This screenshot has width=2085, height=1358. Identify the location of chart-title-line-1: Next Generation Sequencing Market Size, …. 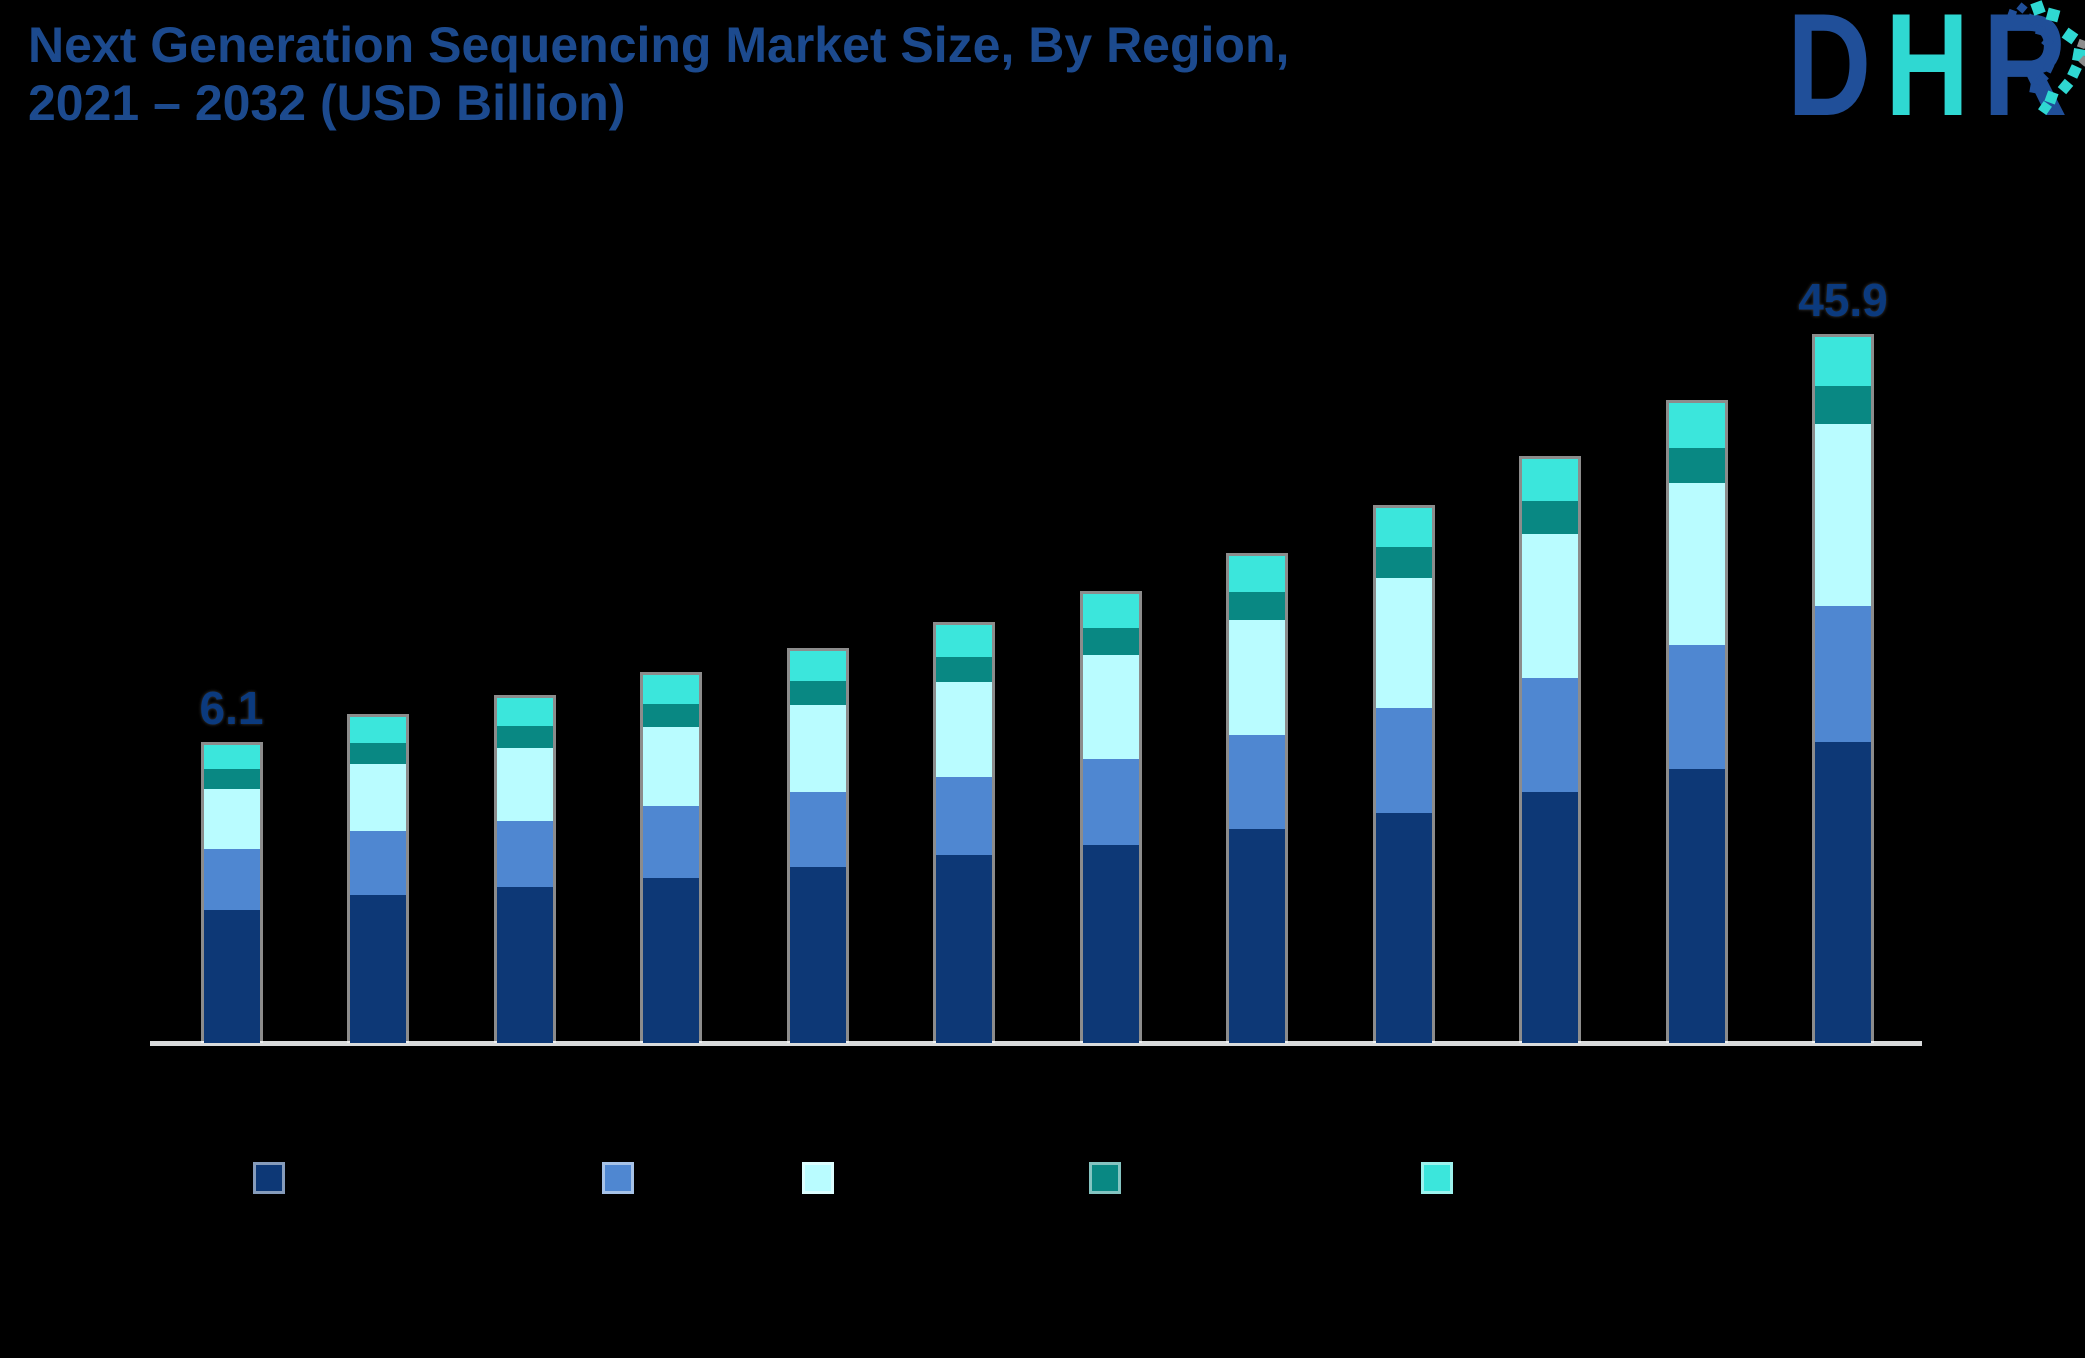
(659, 45).